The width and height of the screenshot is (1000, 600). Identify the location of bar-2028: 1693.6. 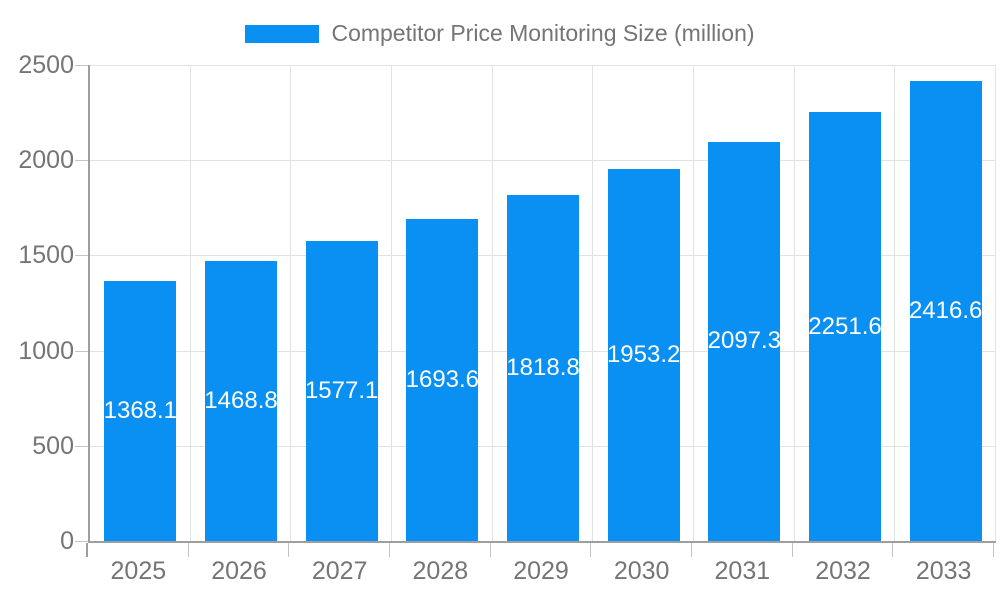
(442, 379).